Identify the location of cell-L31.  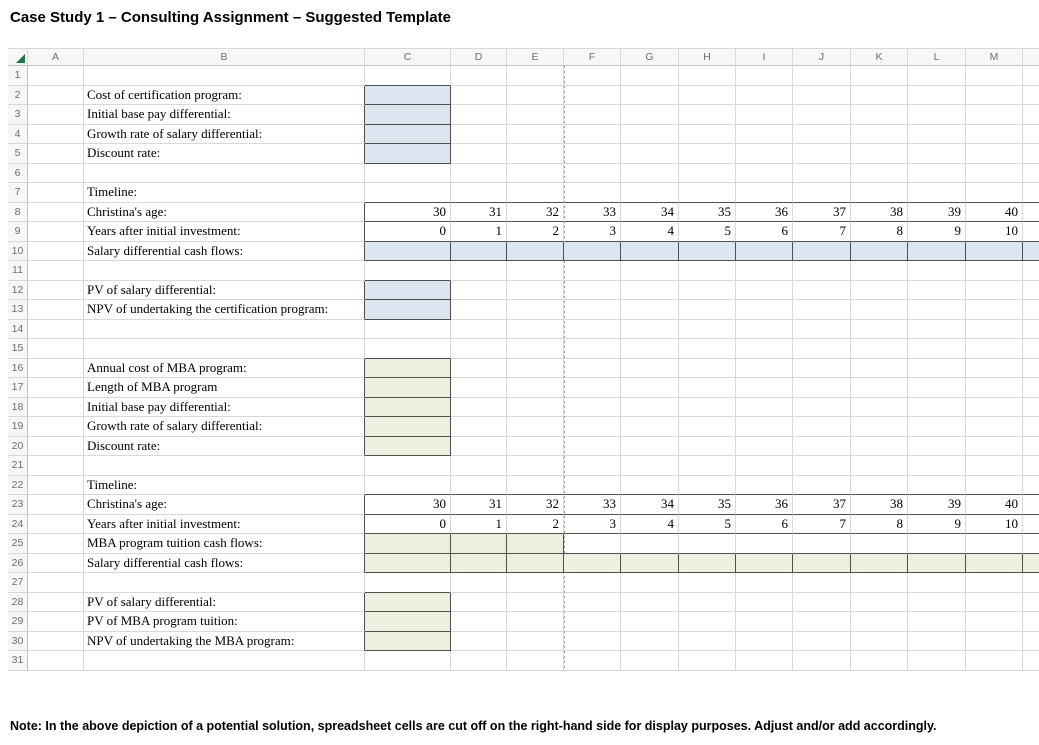
(937, 661).